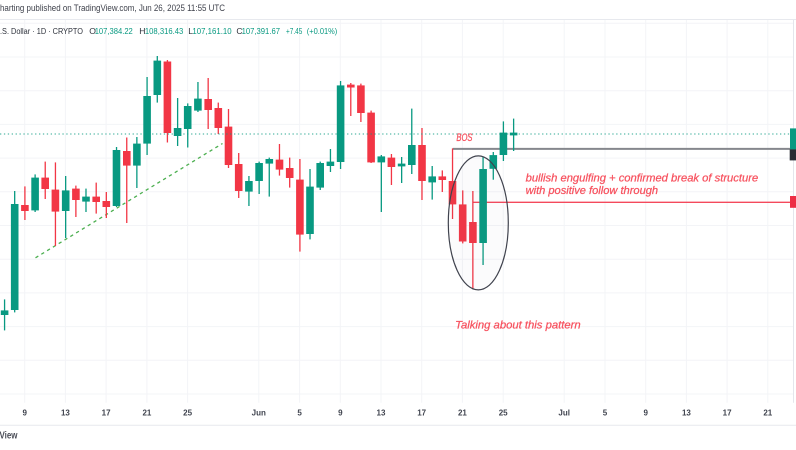 This screenshot has width=796, height=450. Describe the element at coordinates (518, 326) in the screenshot. I see `svg-text: Talking about this pattern` at that location.